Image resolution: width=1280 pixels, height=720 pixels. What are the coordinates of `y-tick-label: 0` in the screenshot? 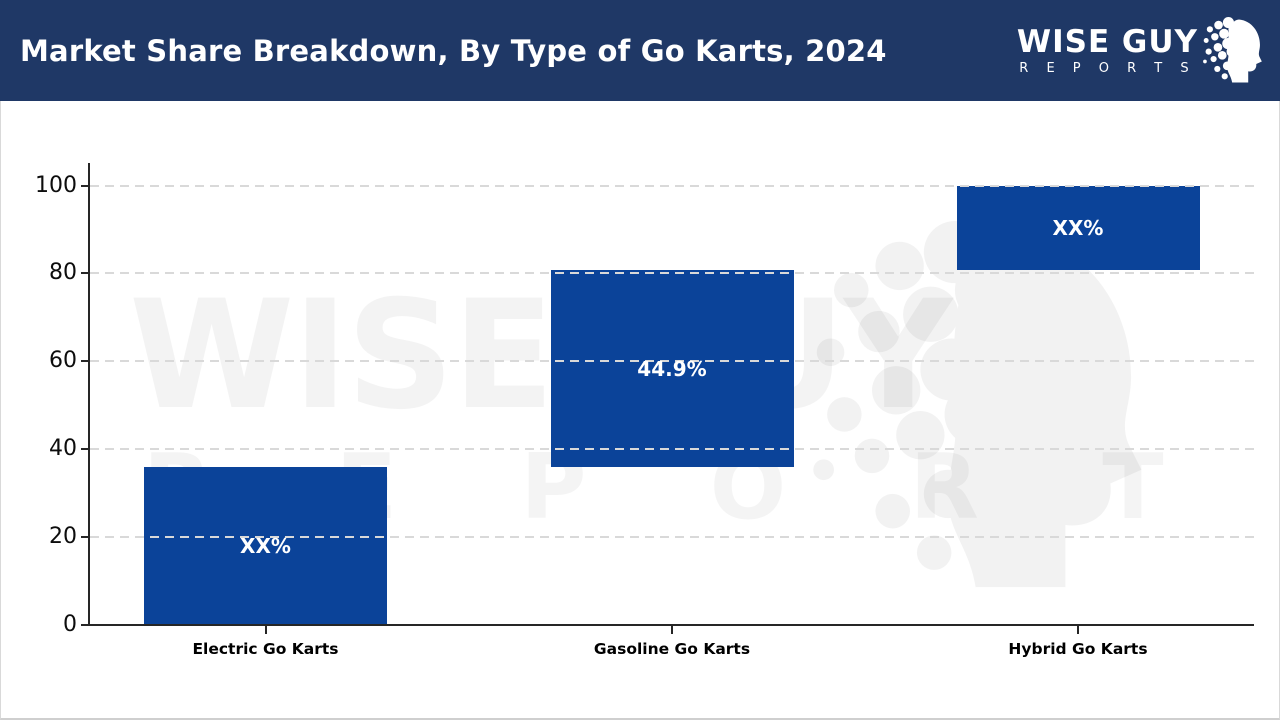 It's located at (70, 624).